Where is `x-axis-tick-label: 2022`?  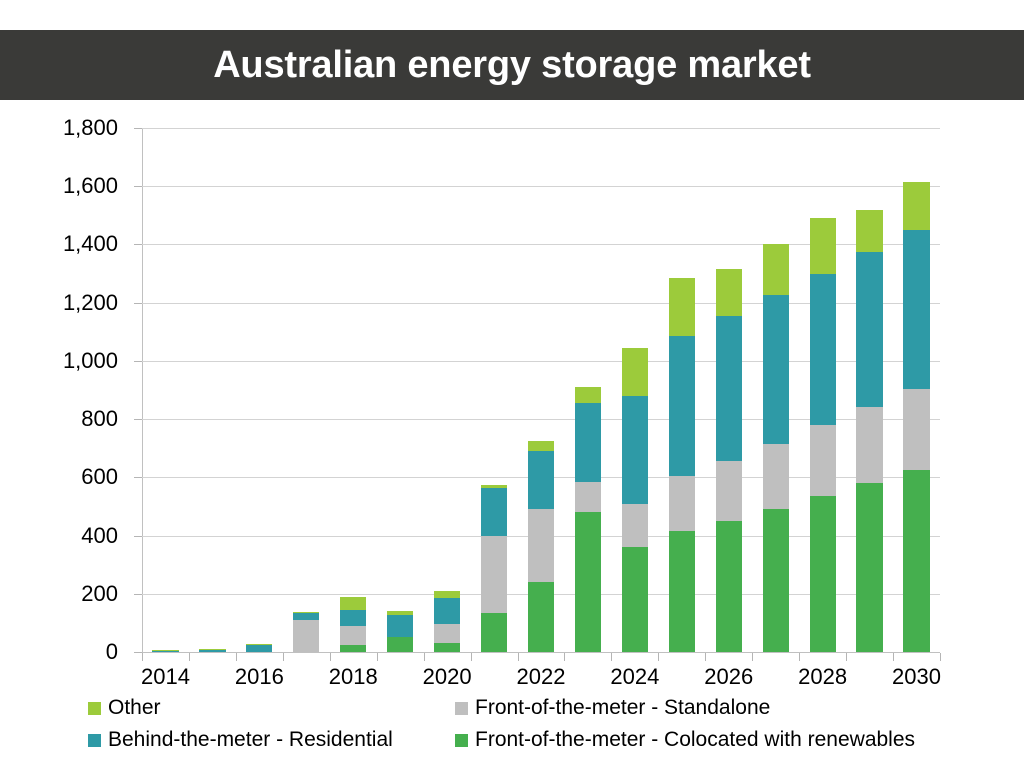
x-axis-tick-label: 2022 is located at coordinates (541, 676).